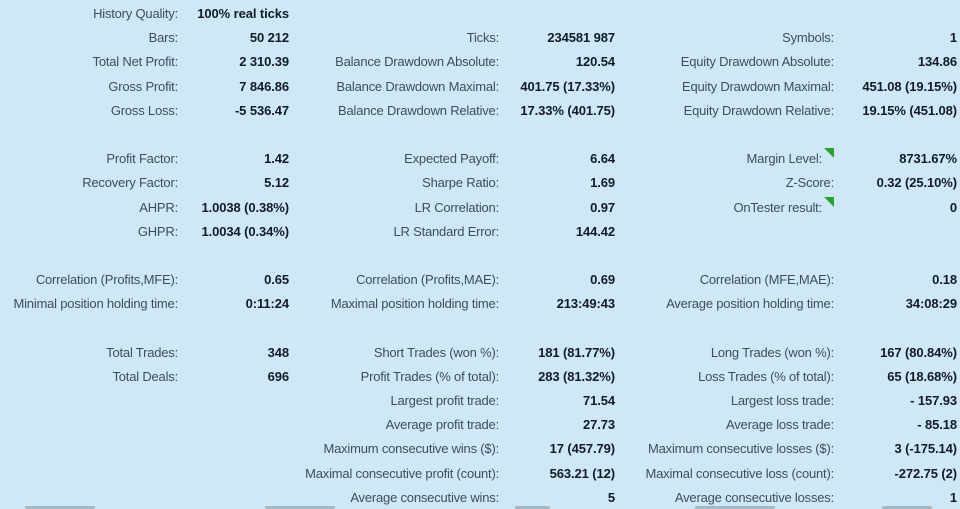 This screenshot has height=509, width=960. Describe the element at coordinates (482, 38) in the screenshot. I see `stat-label: Ticks:` at that location.